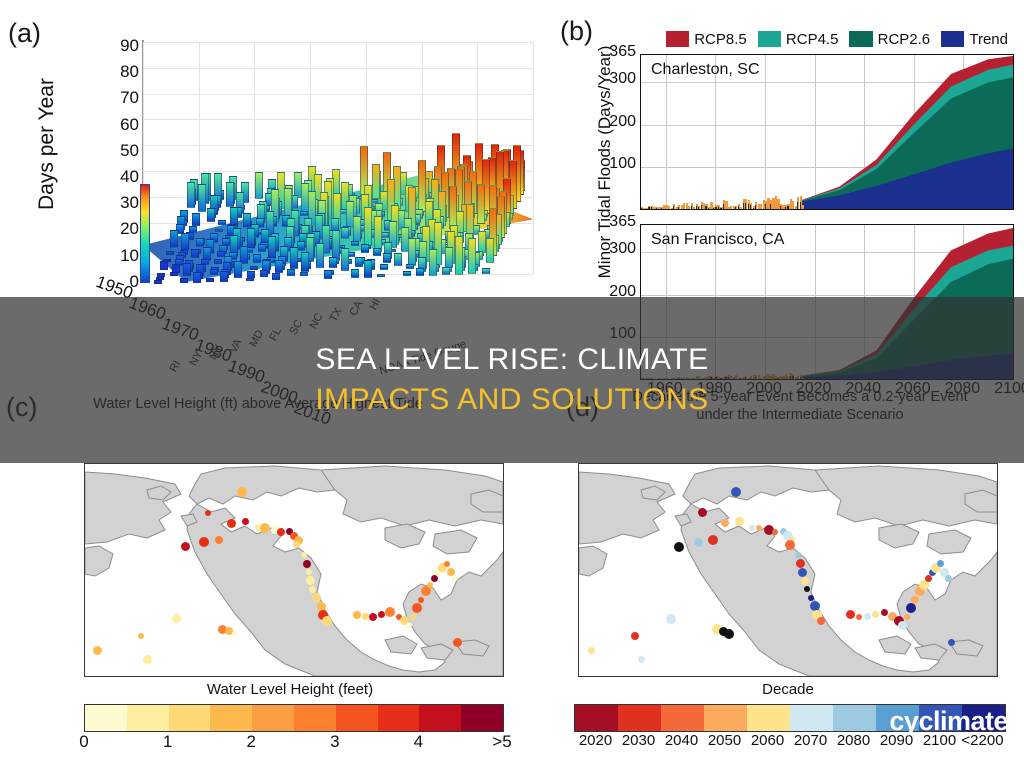  I want to click on panel-c-colorbar-tick: 2, so click(251, 741).